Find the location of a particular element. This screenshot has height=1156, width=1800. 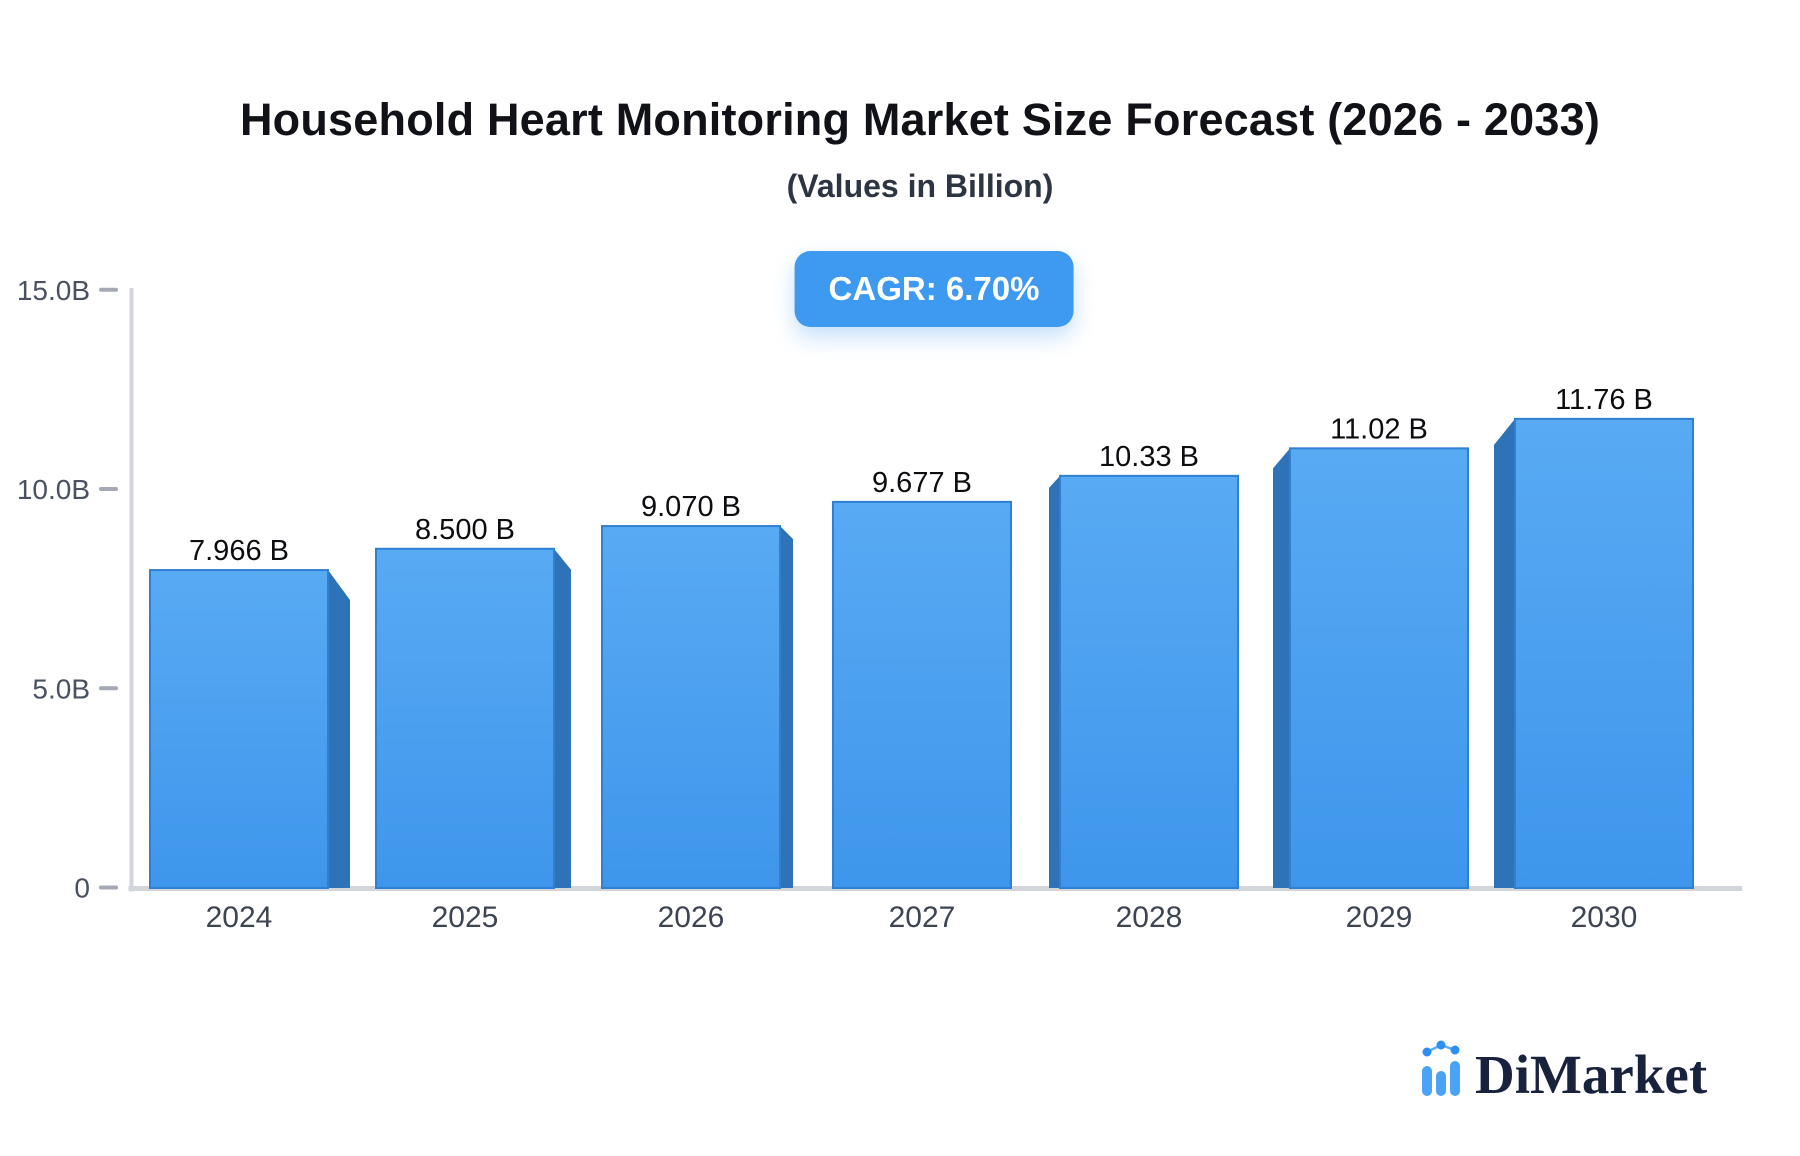

bar-value-label: 9.070 B is located at coordinates (691, 507).